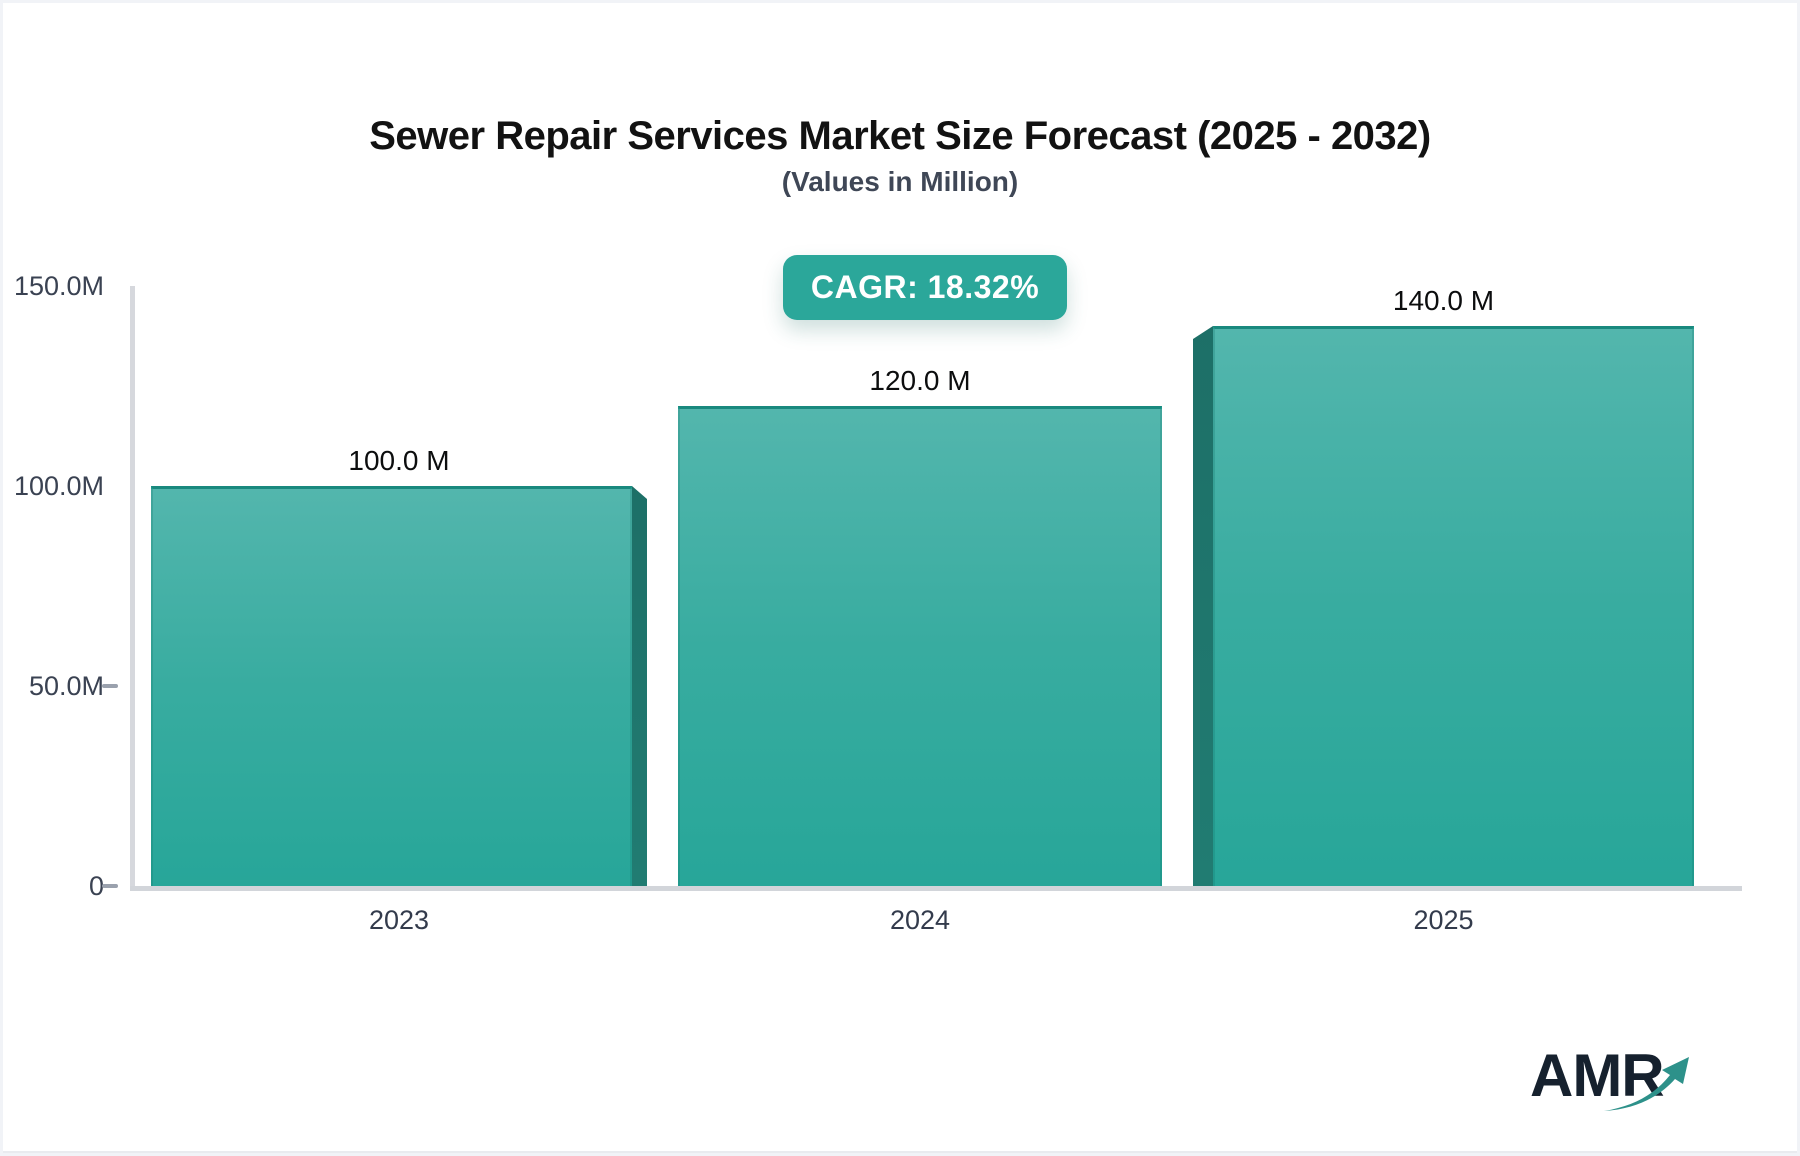 The height and width of the screenshot is (1156, 1800). What do you see at coordinates (900, 181) in the screenshot?
I see `chart-subtitle: (Values in Million)` at bounding box center [900, 181].